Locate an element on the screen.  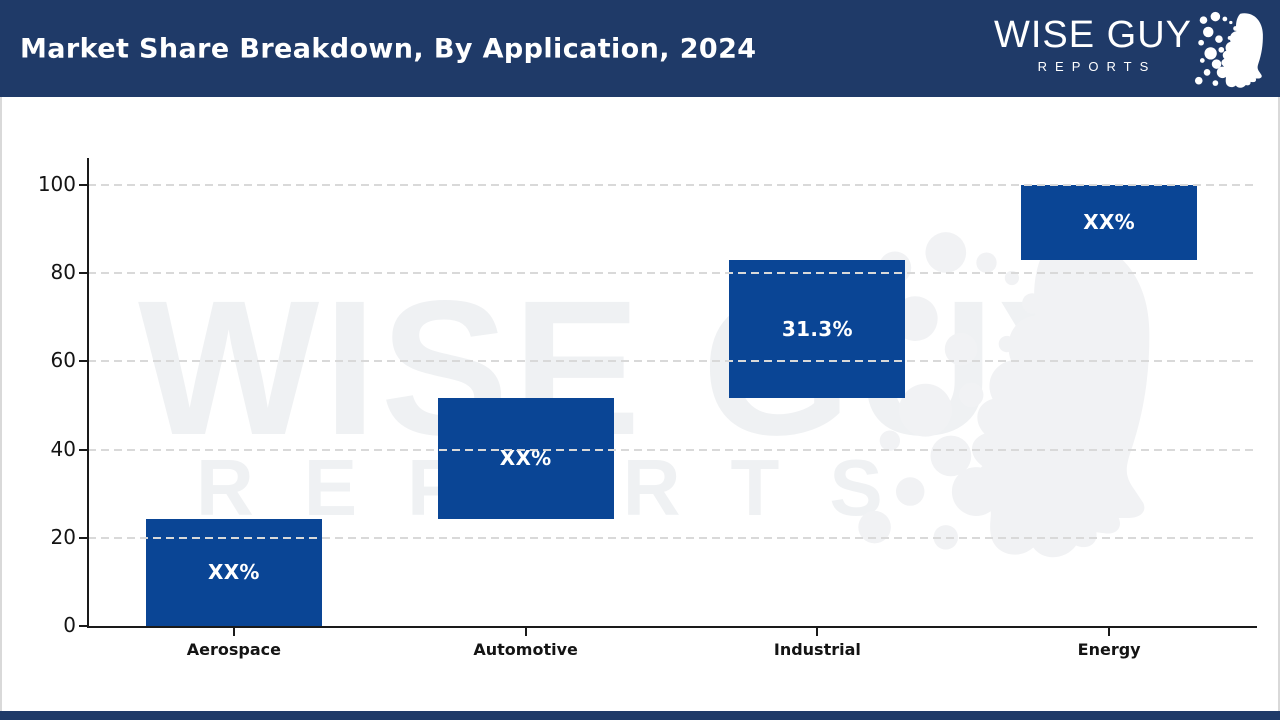
y-axis-tick-label: 20 is located at coordinates (63, 536).